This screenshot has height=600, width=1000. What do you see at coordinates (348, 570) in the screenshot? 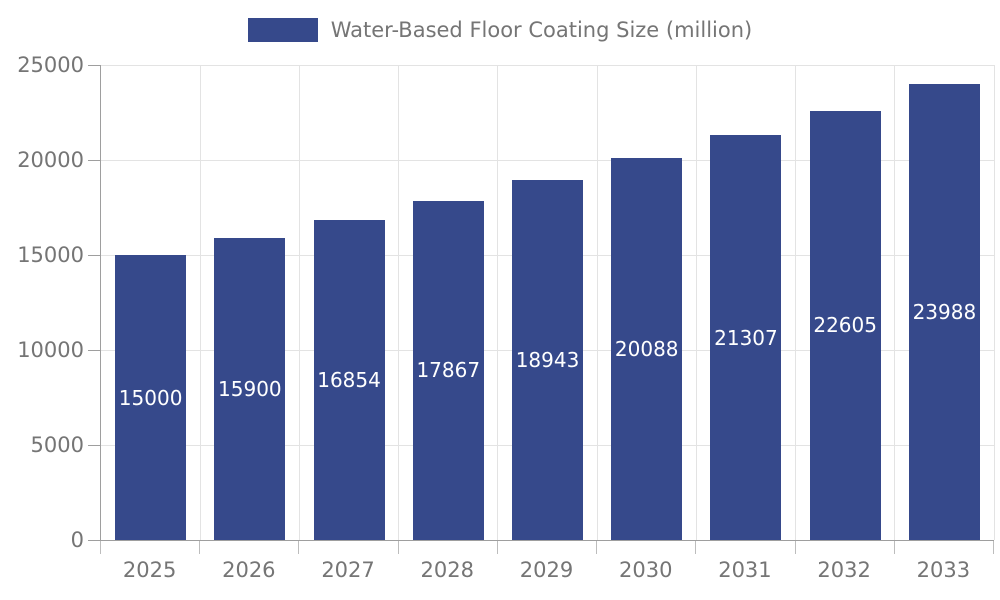
I see `x-axis-label: 2027` at bounding box center [348, 570].